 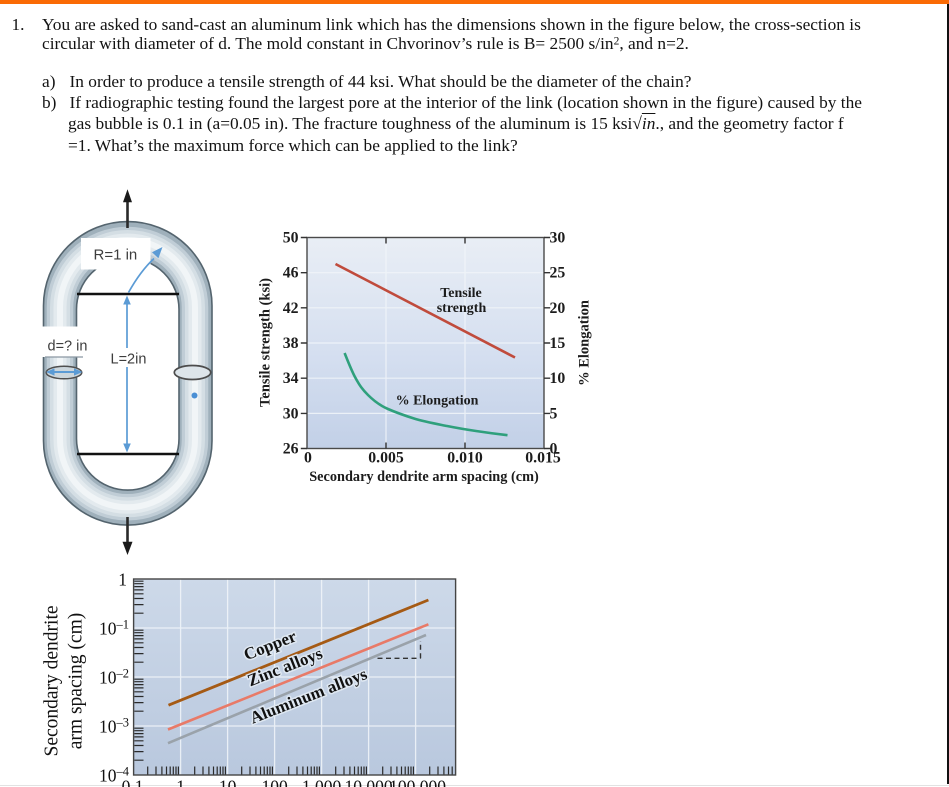 I want to click on svg-text: 25, so click(x=558, y=273).